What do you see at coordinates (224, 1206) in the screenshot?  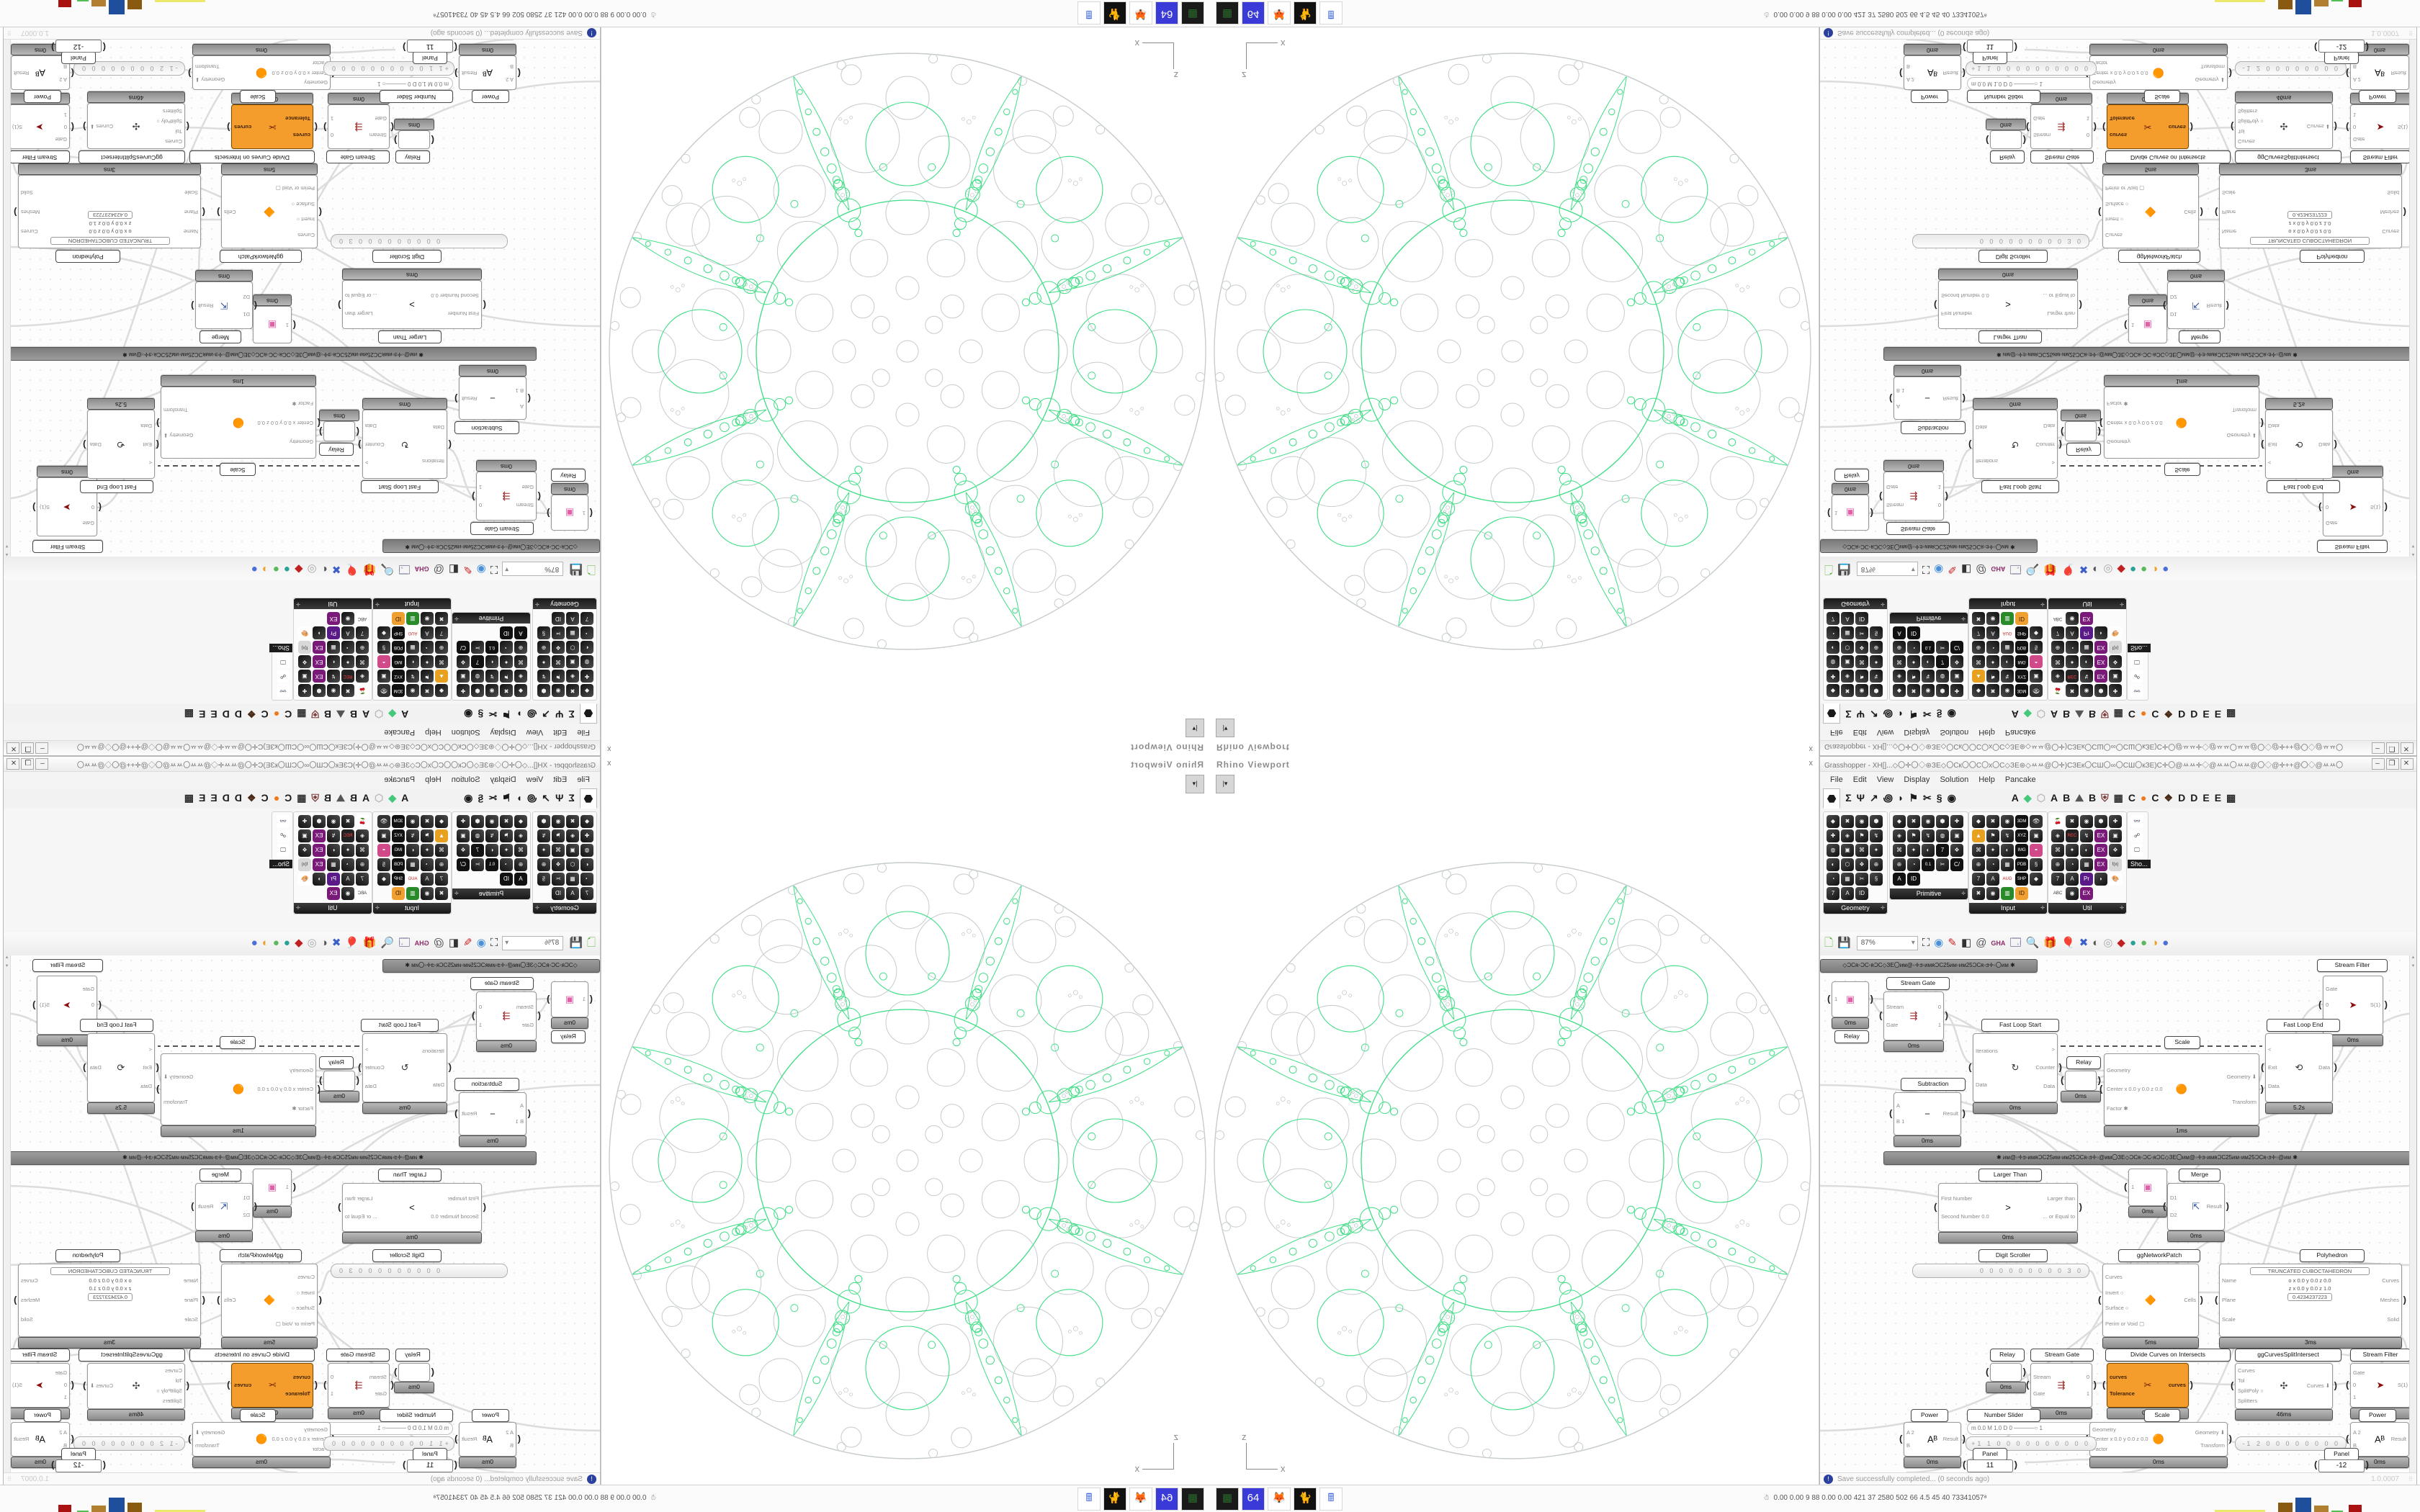 I see `gh-node: D1 D2 Result ⇱` at bounding box center [224, 1206].